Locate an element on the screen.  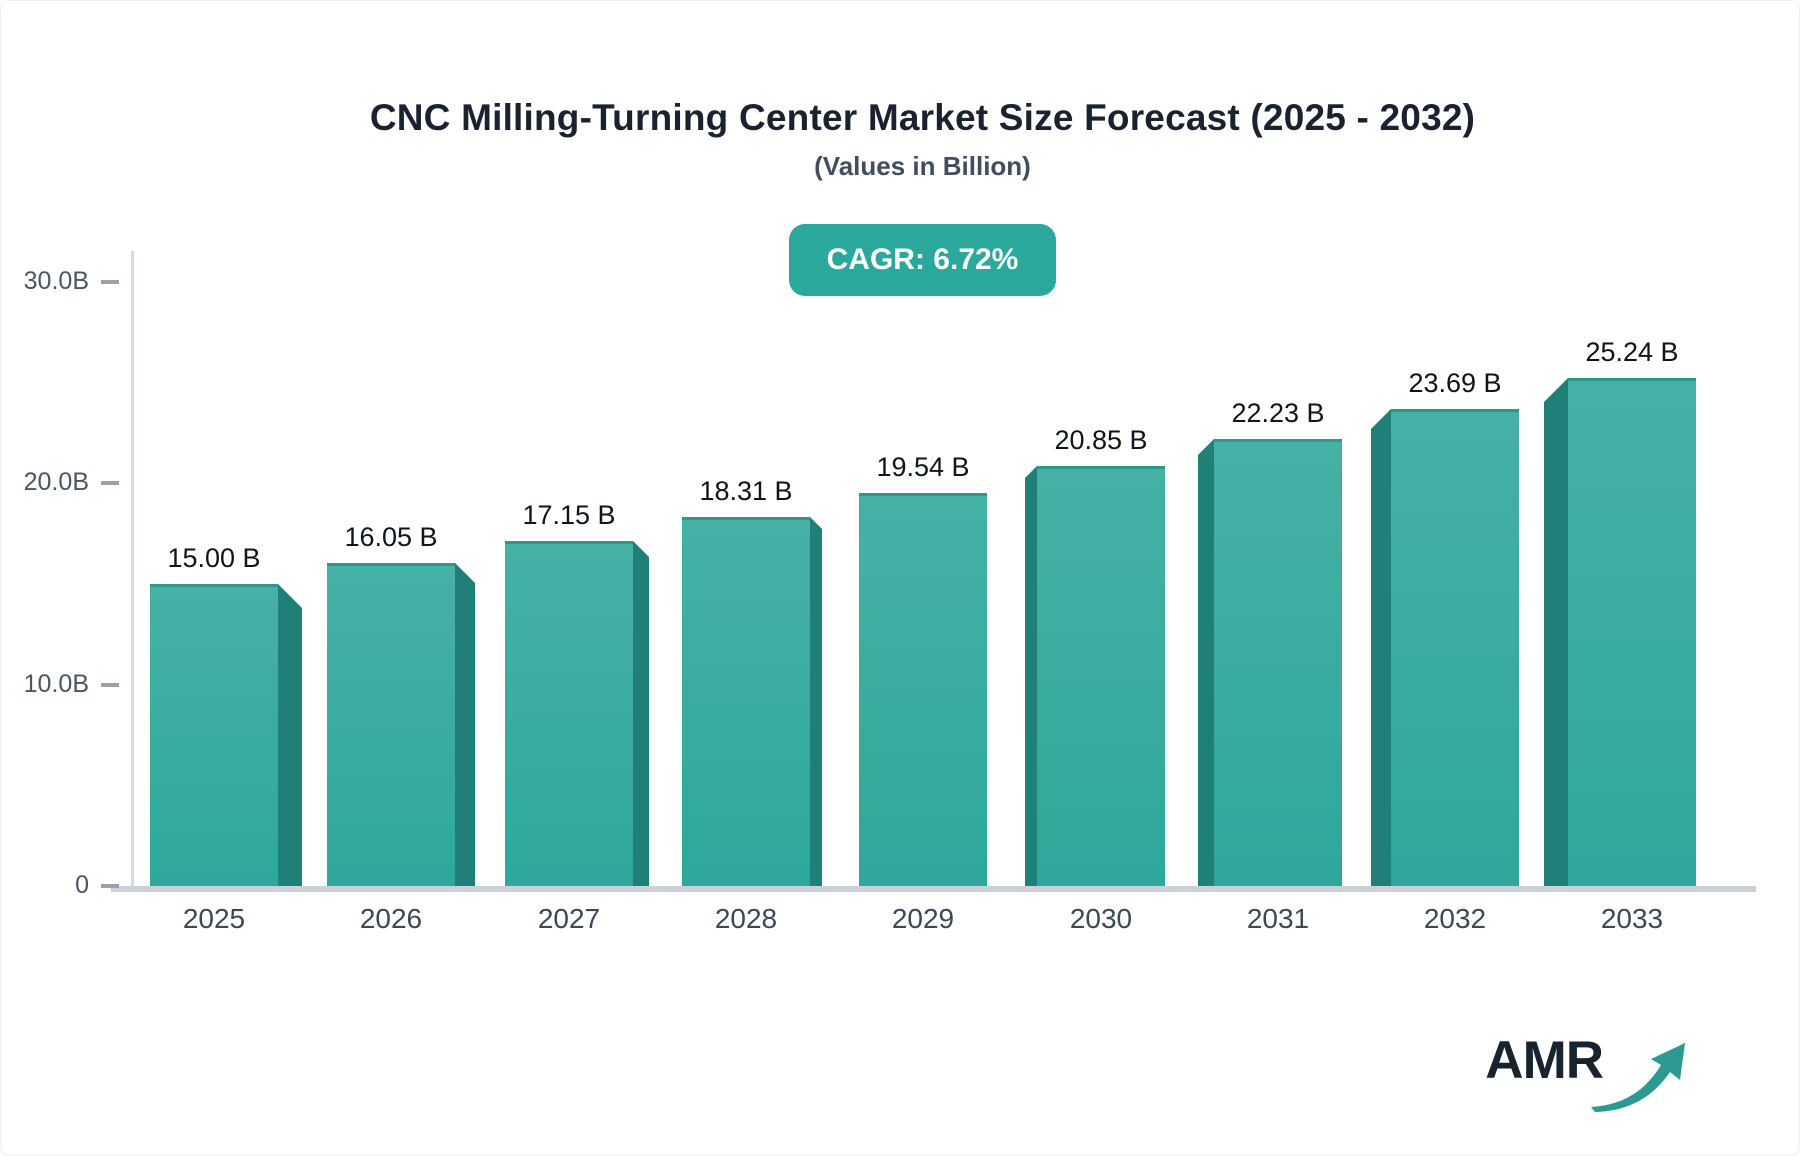
x-axis-label: 2028 is located at coordinates (746, 918).